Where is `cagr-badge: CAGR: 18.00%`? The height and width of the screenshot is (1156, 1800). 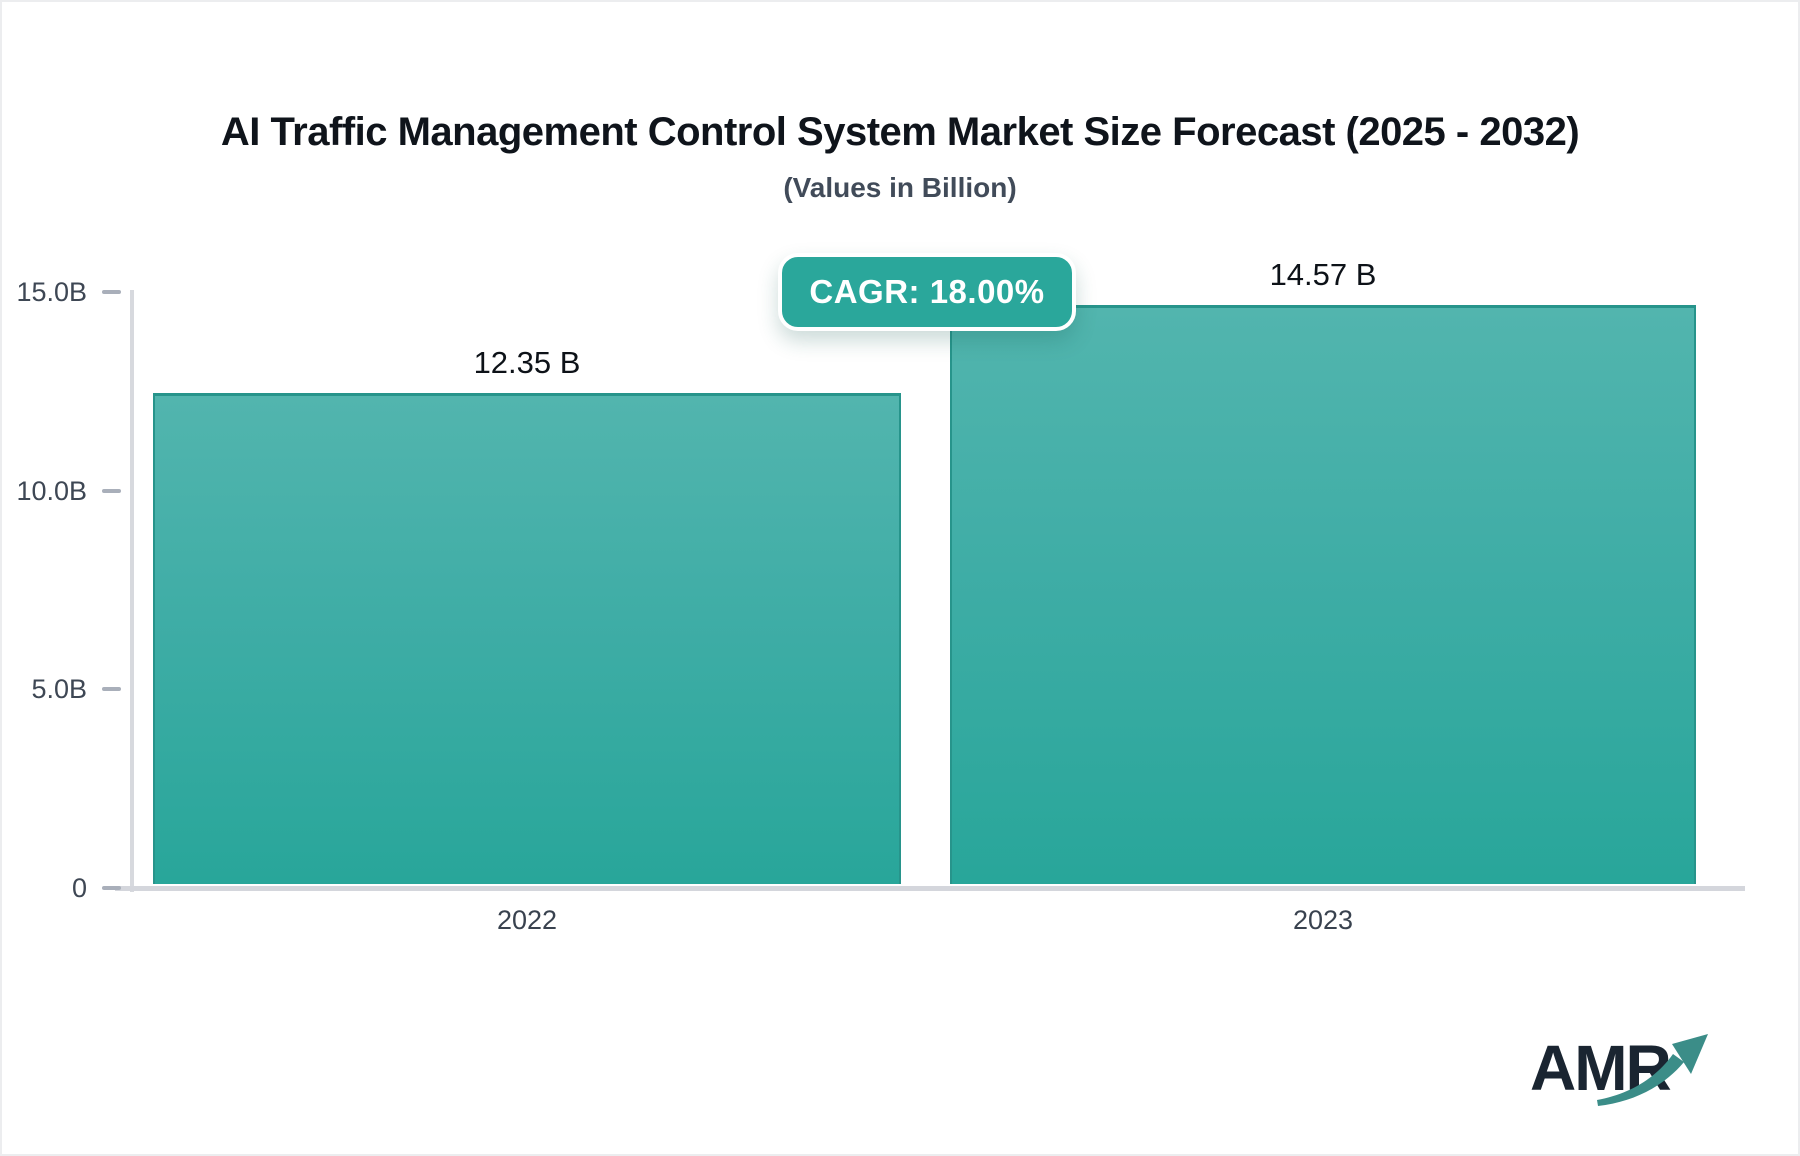 cagr-badge: CAGR: 18.00% is located at coordinates (927, 292).